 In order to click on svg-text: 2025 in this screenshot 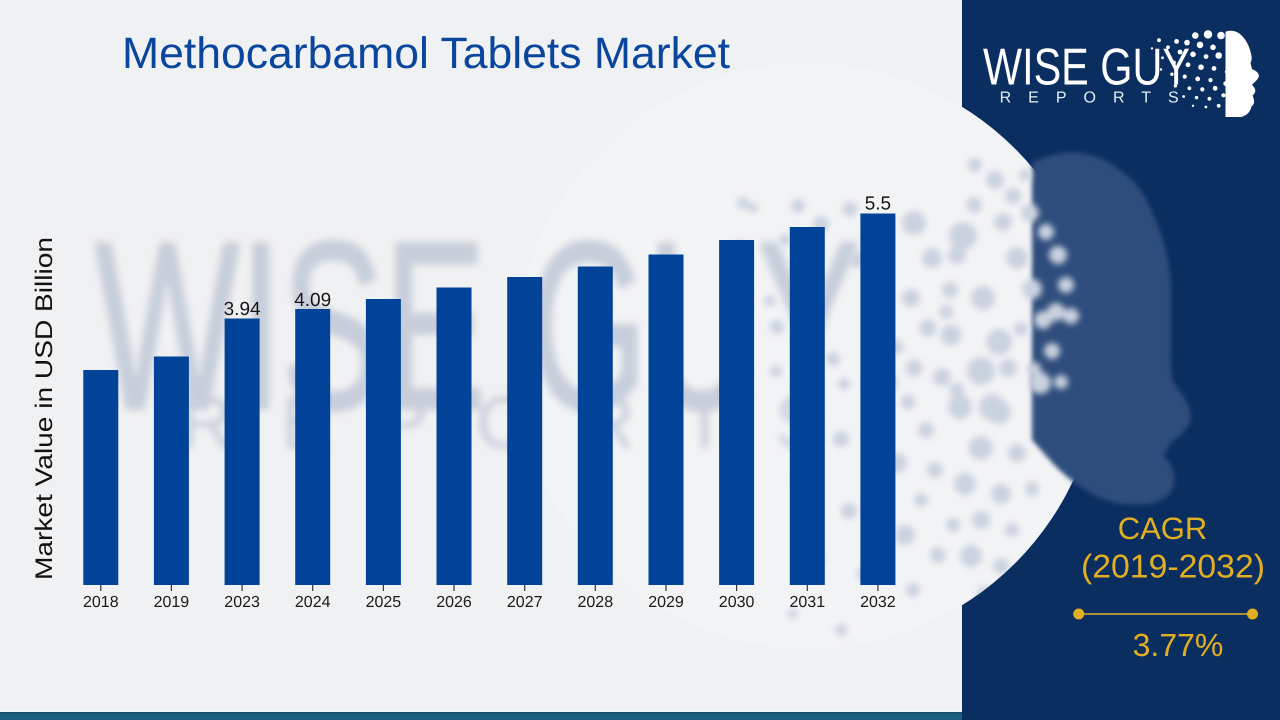, I will do `click(384, 602)`.